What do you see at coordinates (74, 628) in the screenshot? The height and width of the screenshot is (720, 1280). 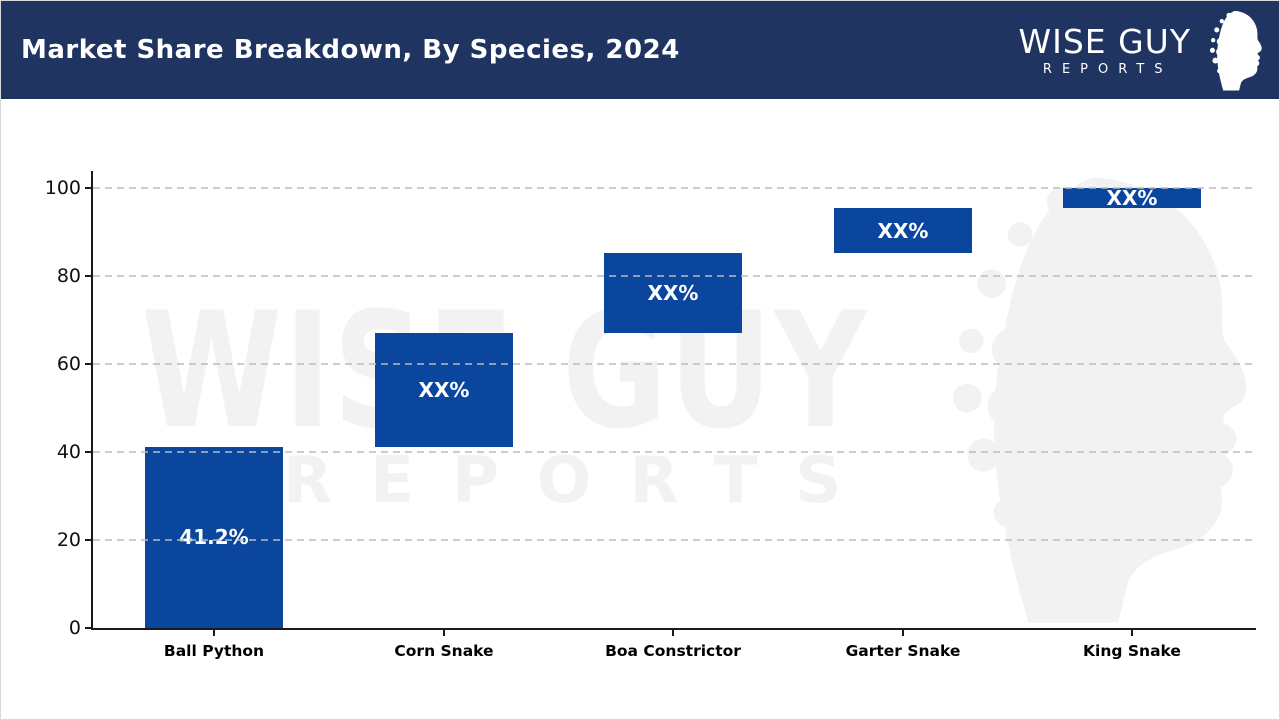 I see `ytick-label-0: 0` at bounding box center [74, 628].